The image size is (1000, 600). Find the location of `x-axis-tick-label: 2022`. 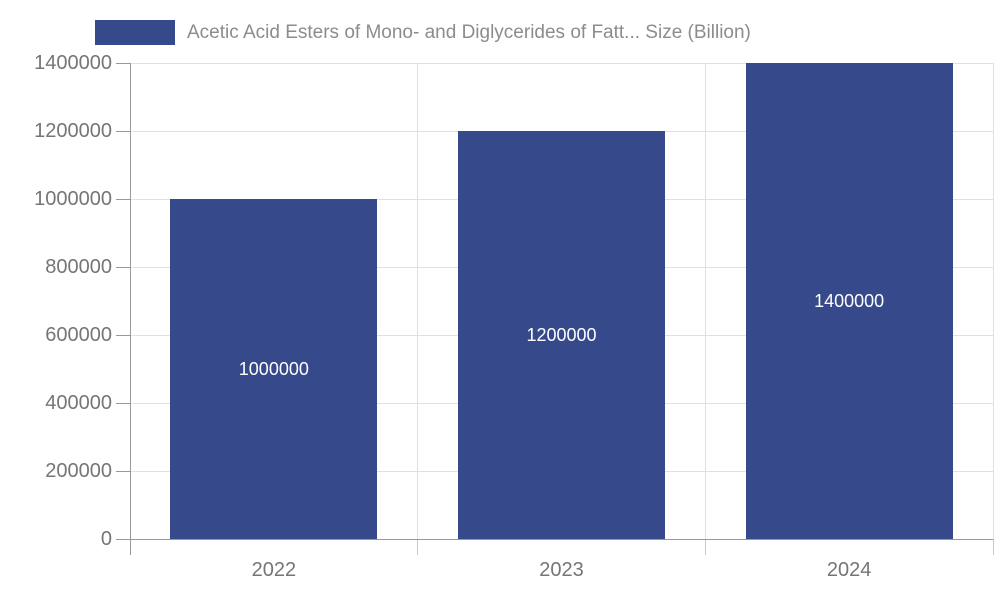

x-axis-tick-label: 2022 is located at coordinates (274, 570).